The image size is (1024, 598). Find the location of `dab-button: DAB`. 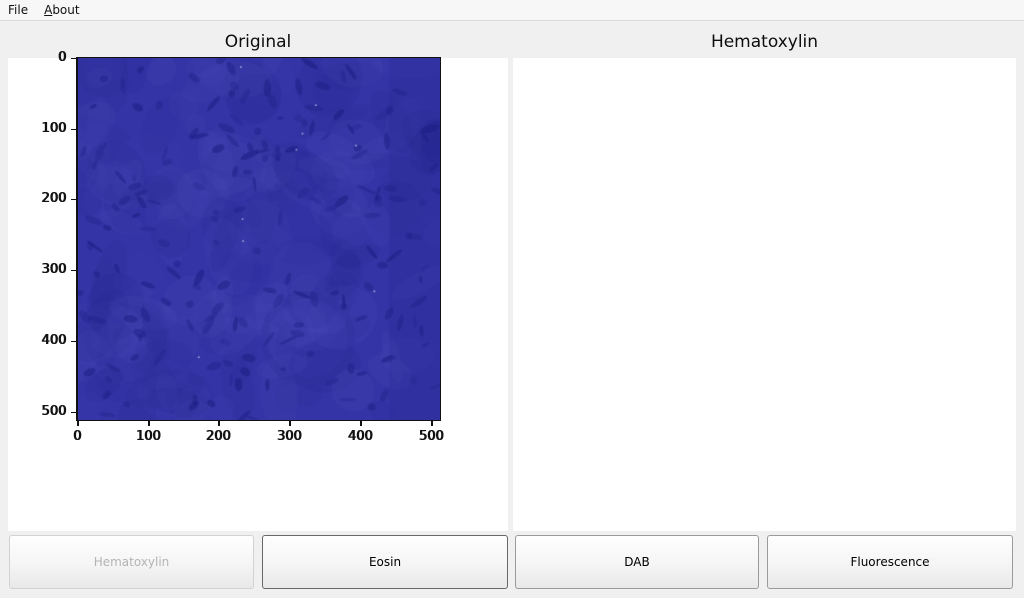

dab-button: DAB is located at coordinates (637, 562).